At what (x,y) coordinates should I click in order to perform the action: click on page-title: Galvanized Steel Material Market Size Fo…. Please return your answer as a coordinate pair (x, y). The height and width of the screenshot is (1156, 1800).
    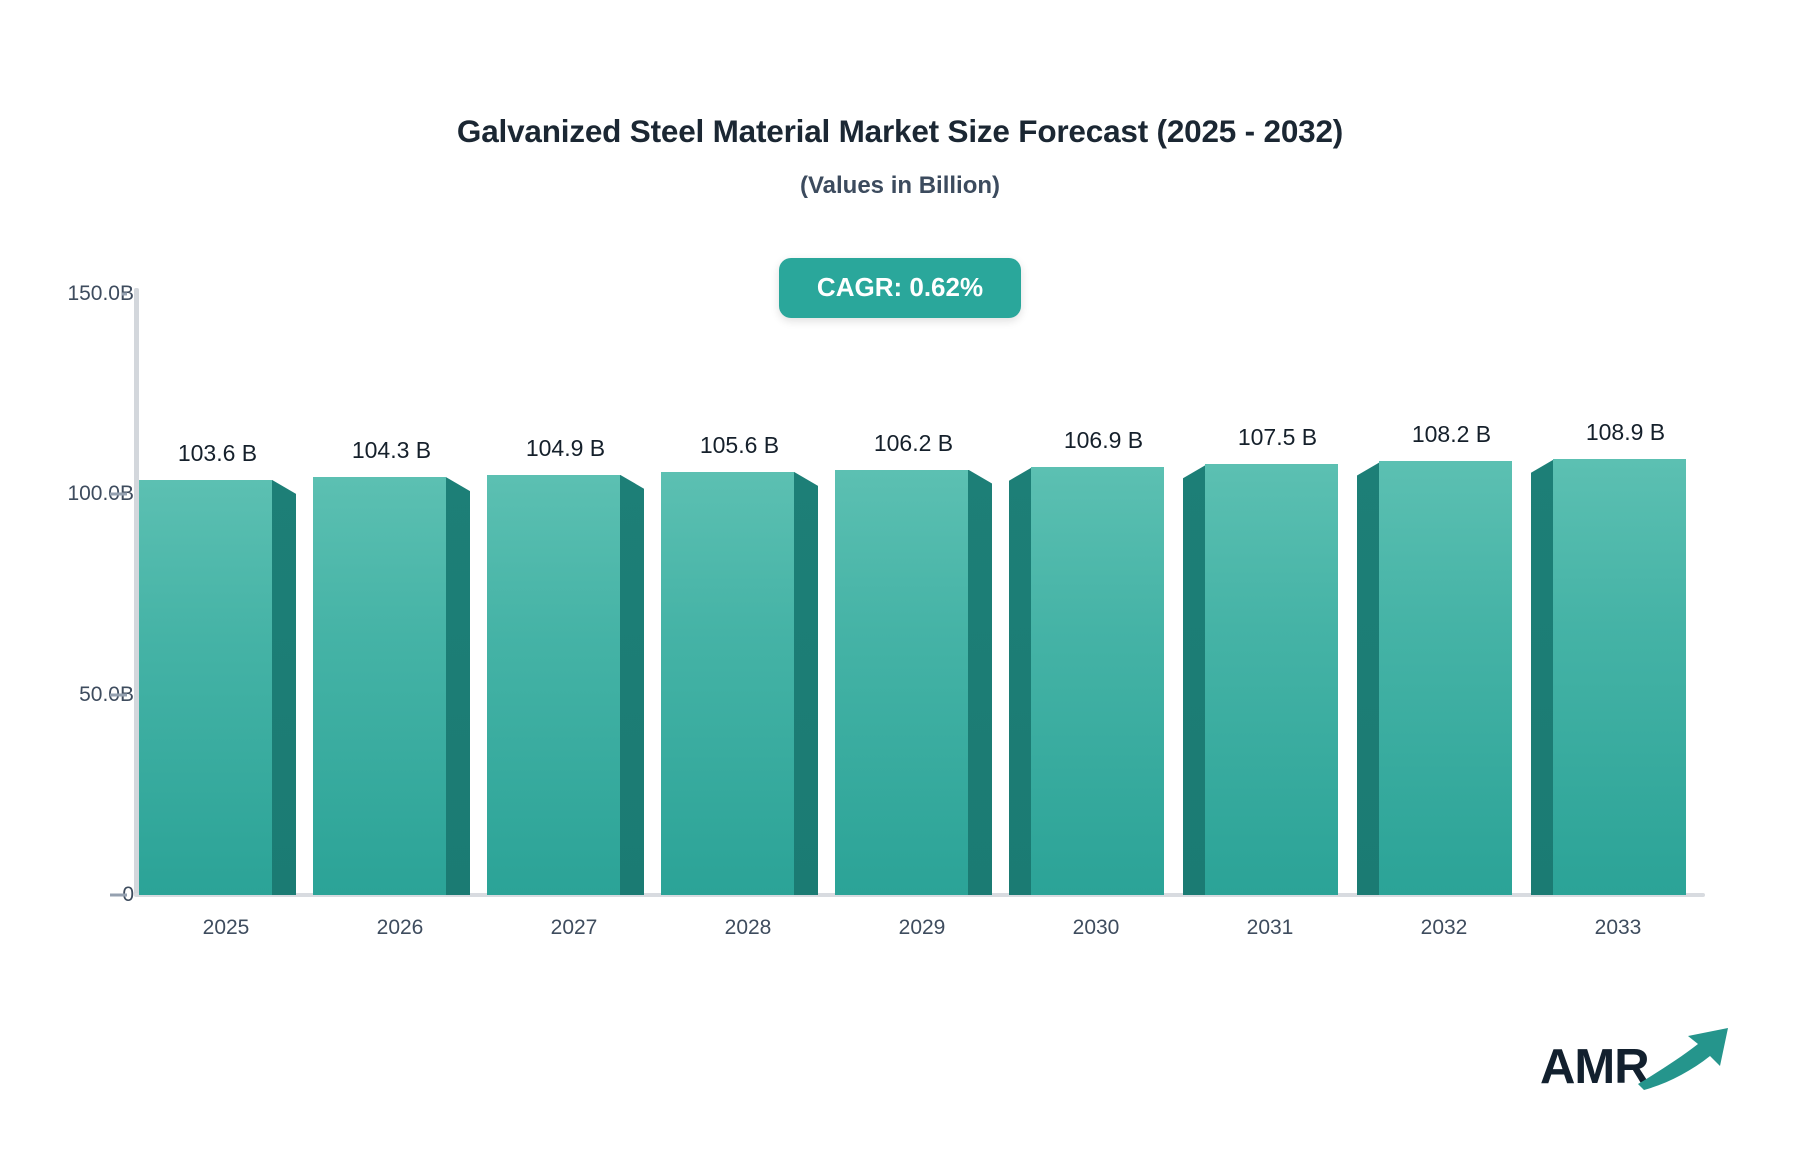
    Looking at the image, I should click on (900, 131).